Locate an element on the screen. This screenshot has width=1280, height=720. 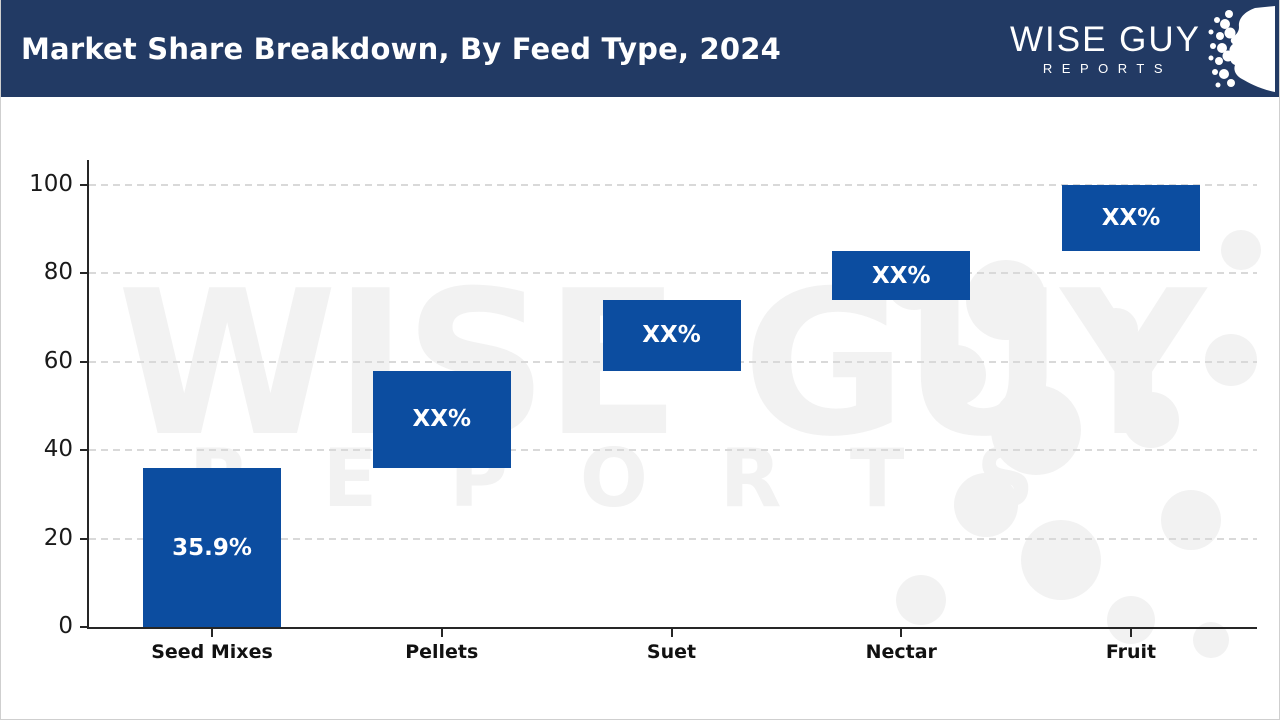
bar-nectar: XX% is located at coordinates (901, 275).